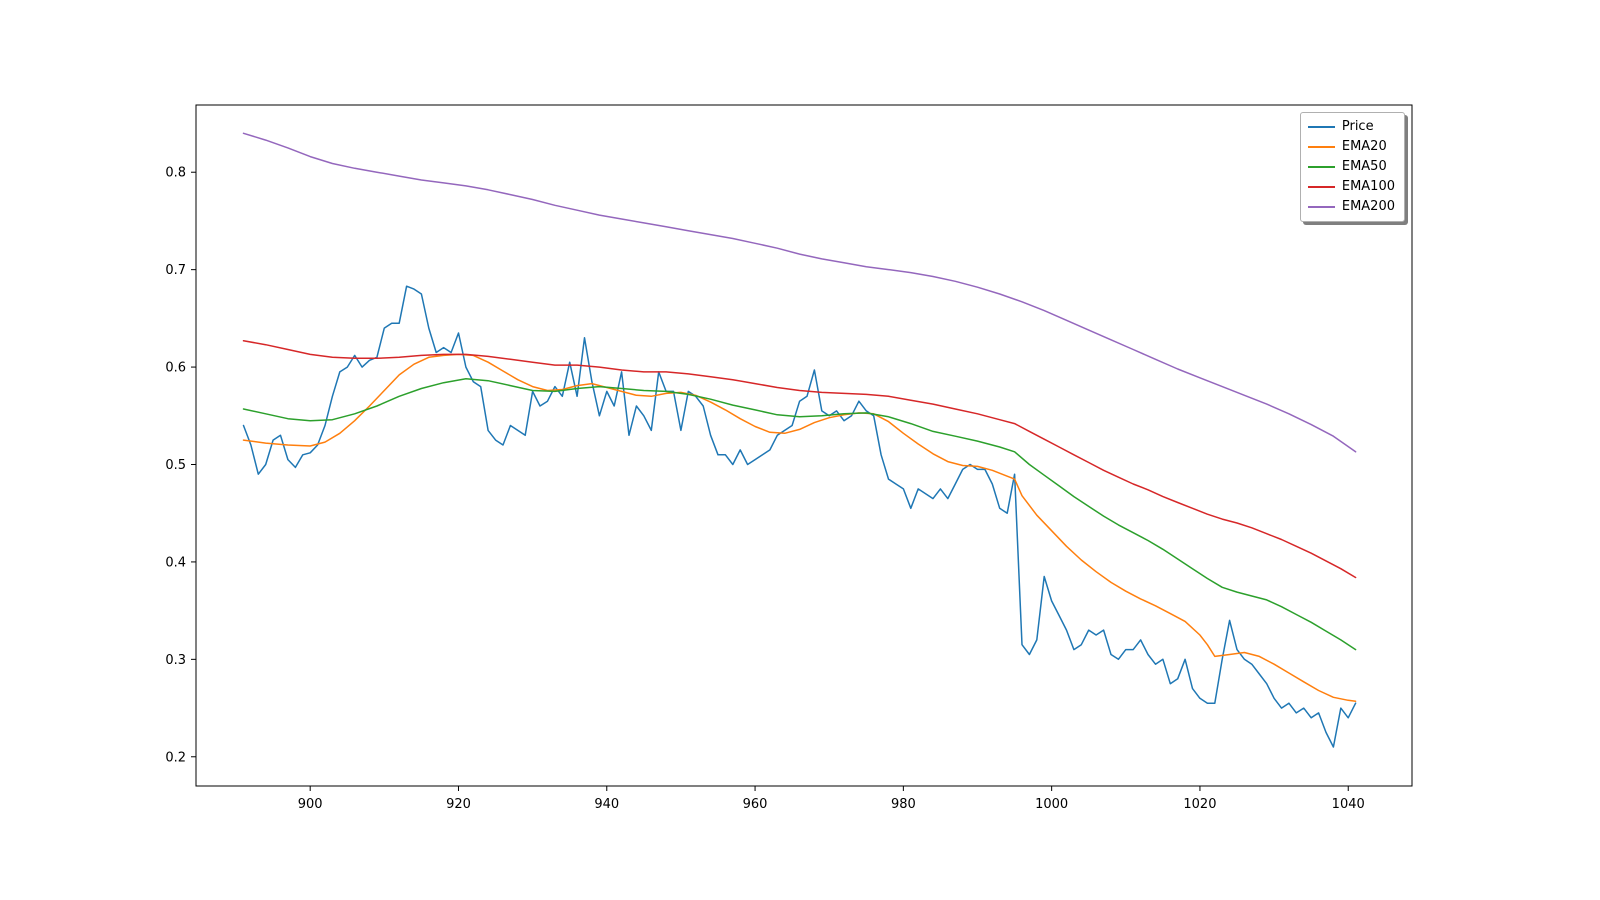 The image size is (1600, 900). What do you see at coordinates (310, 804) in the screenshot?
I see `x-tick-label: 900` at bounding box center [310, 804].